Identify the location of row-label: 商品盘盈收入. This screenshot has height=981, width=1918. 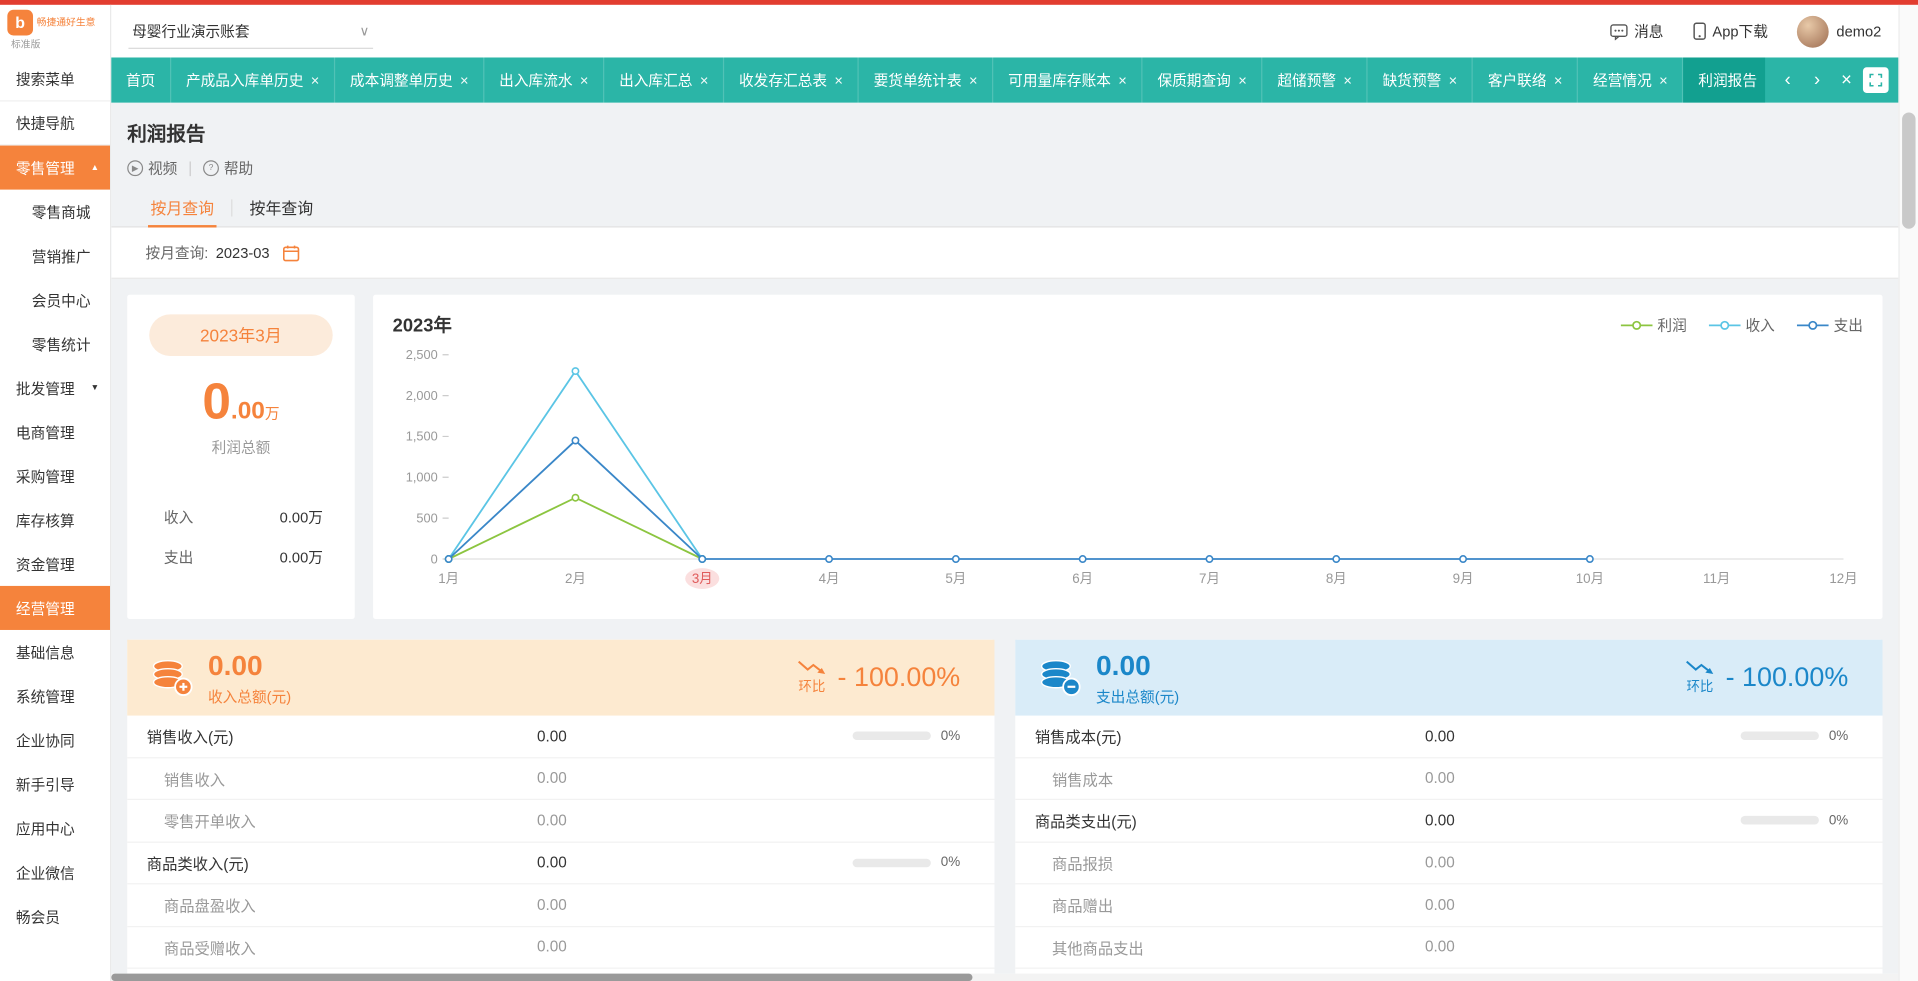
(209, 907).